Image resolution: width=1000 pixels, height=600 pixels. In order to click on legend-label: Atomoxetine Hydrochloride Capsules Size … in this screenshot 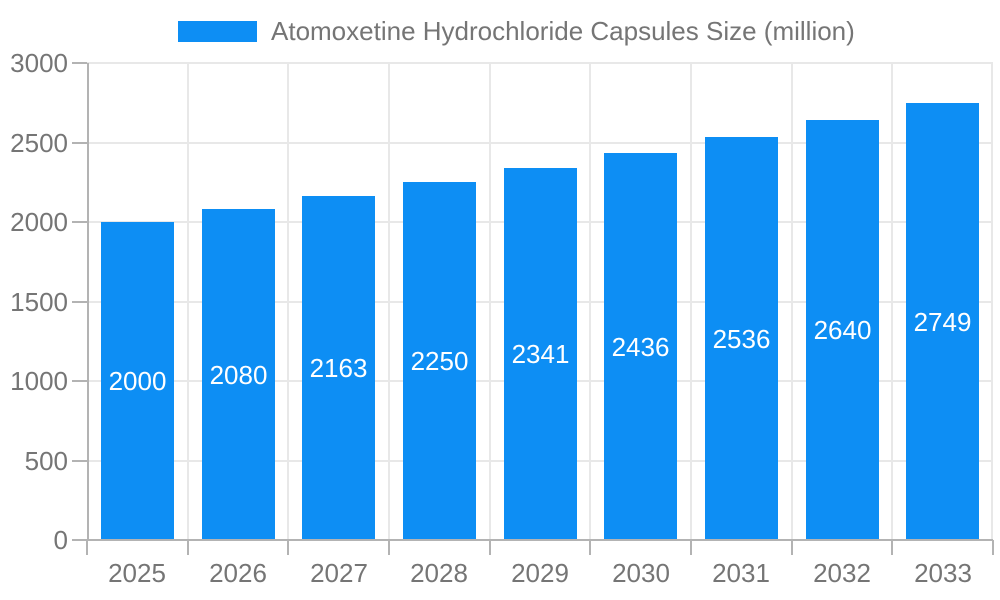, I will do `click(563, 31)`.